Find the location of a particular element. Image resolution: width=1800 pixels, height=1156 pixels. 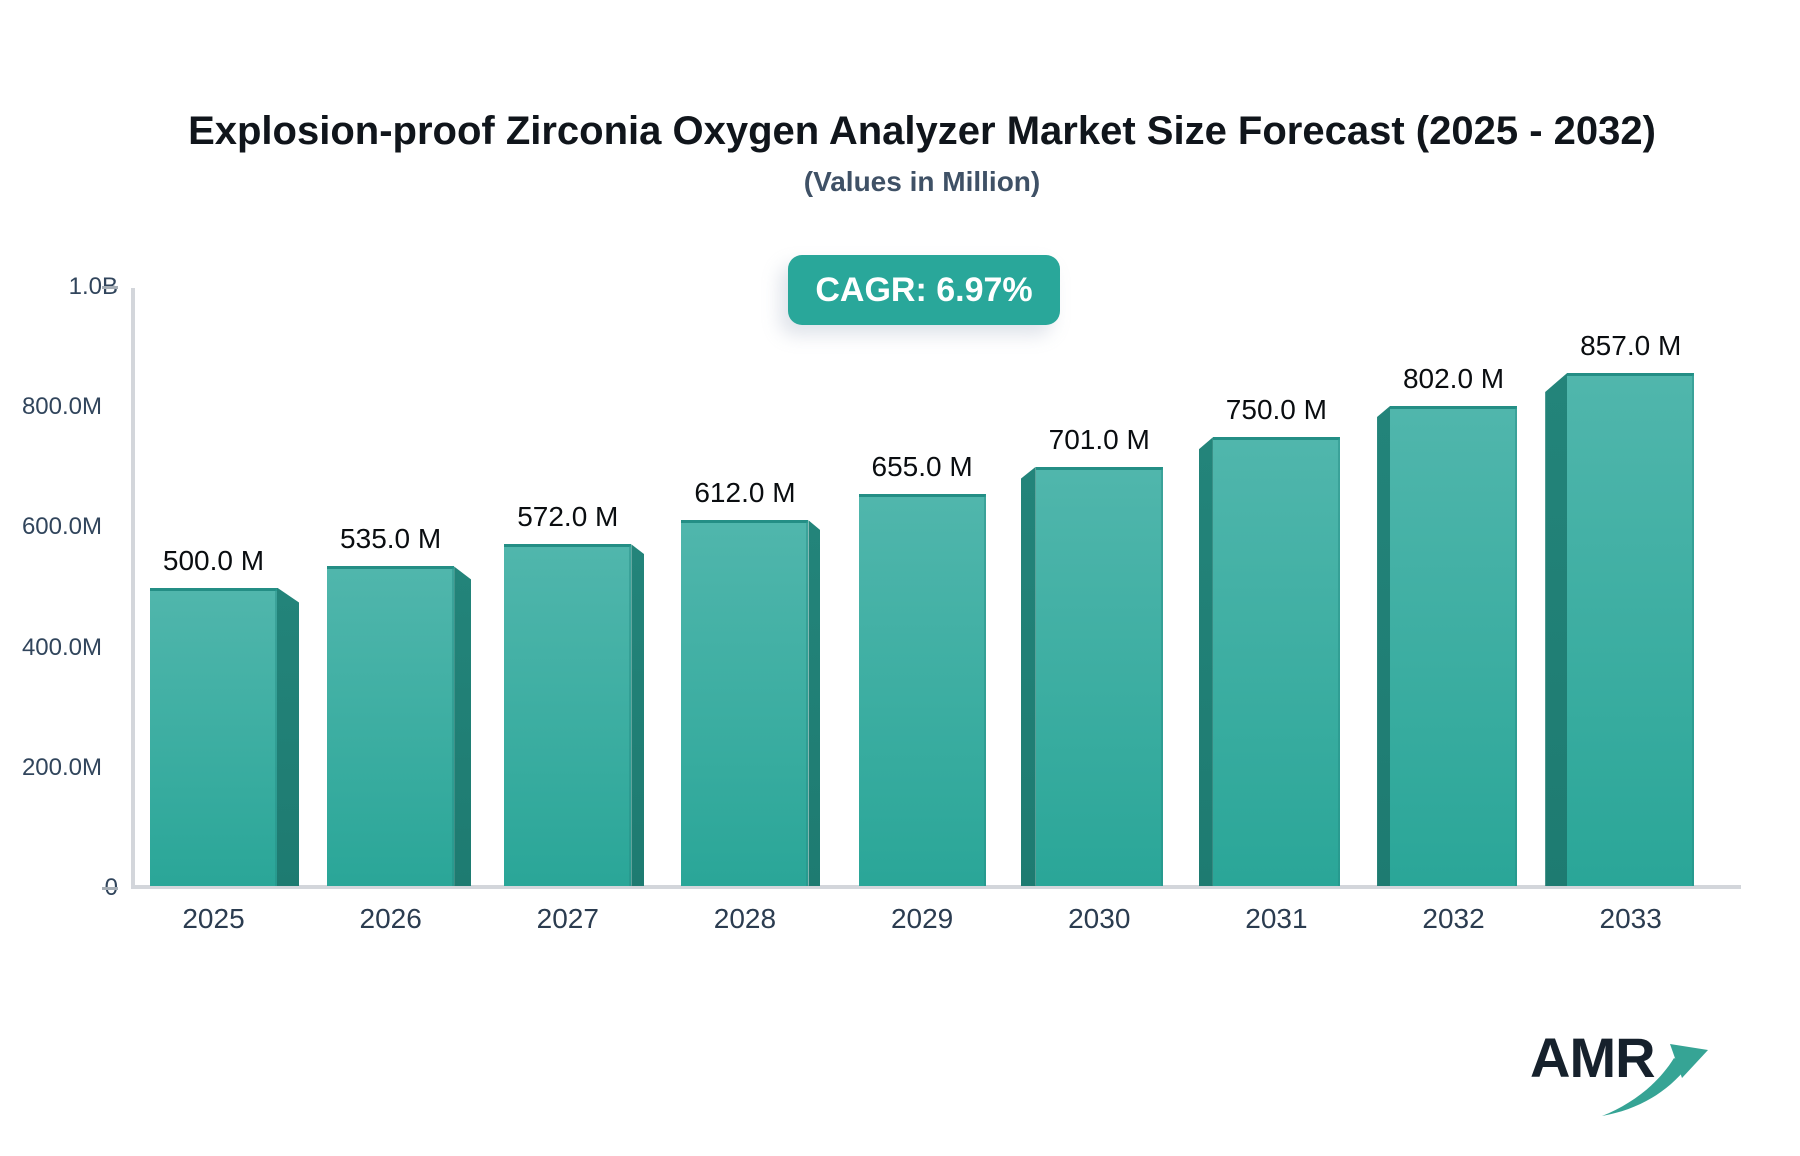

x-tick-label-2026: 2026 is located at coordinates (390, 918).